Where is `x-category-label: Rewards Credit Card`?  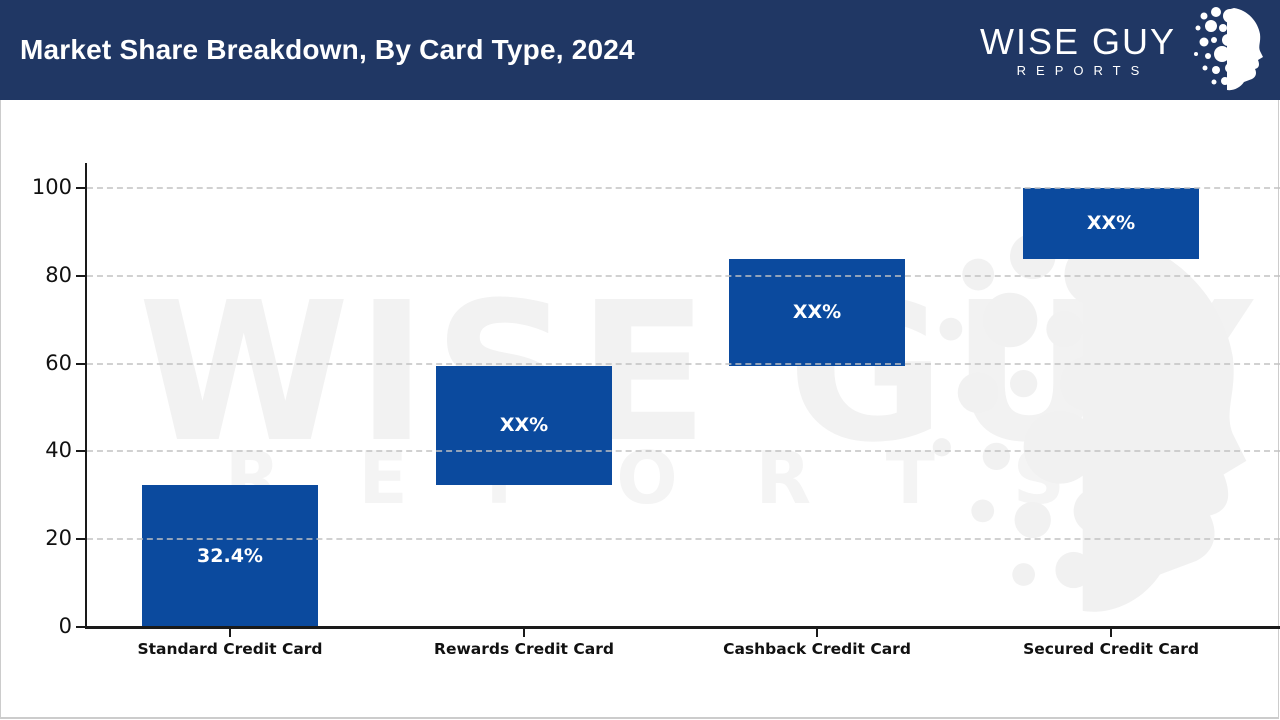
x-category-label: Rewards Credit Card is located at coordinates (524, 649).